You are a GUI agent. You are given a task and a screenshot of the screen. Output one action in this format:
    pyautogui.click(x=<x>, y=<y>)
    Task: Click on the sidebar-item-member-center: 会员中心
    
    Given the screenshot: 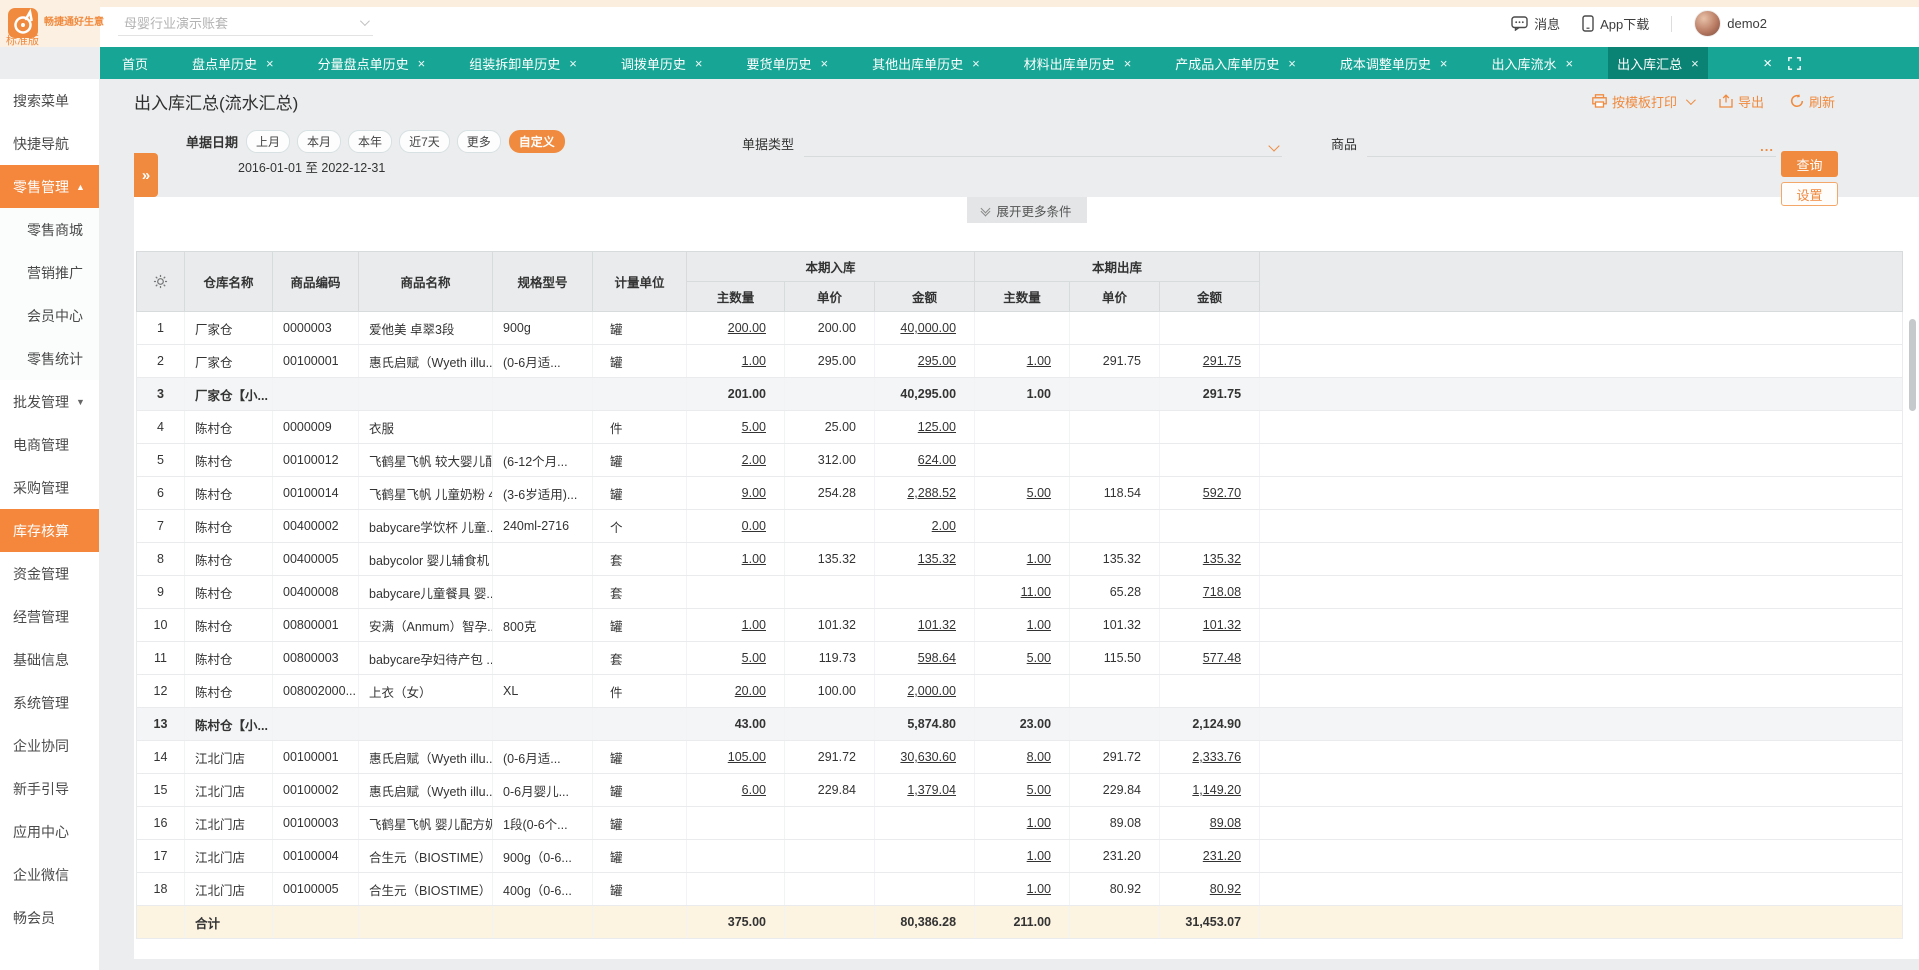 What is the action you would take?
    pyautogui.click(x=49, y=315)
    